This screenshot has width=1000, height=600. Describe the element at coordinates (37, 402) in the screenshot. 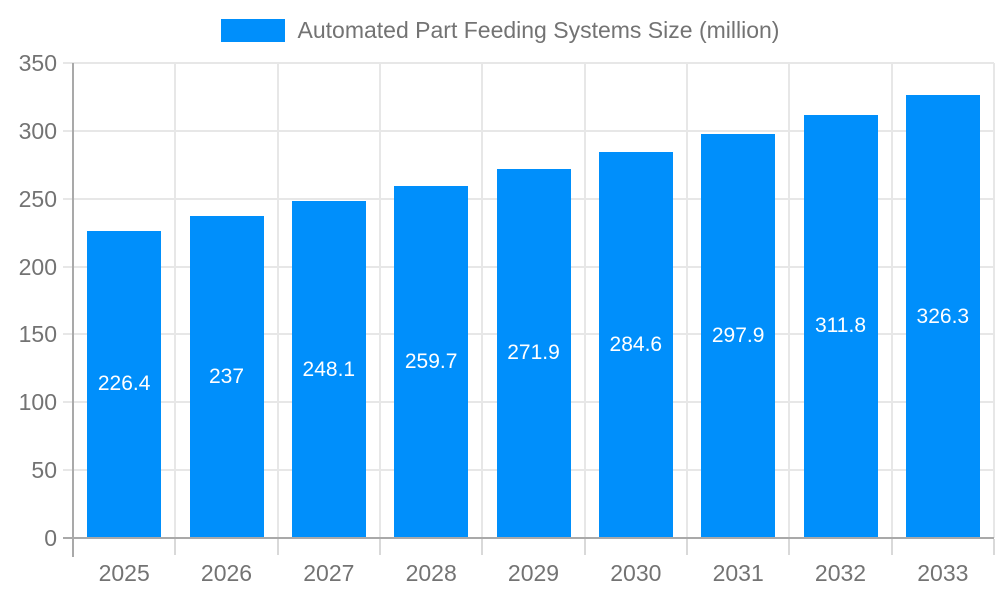

I see `y-axis-label: 100` at that location.